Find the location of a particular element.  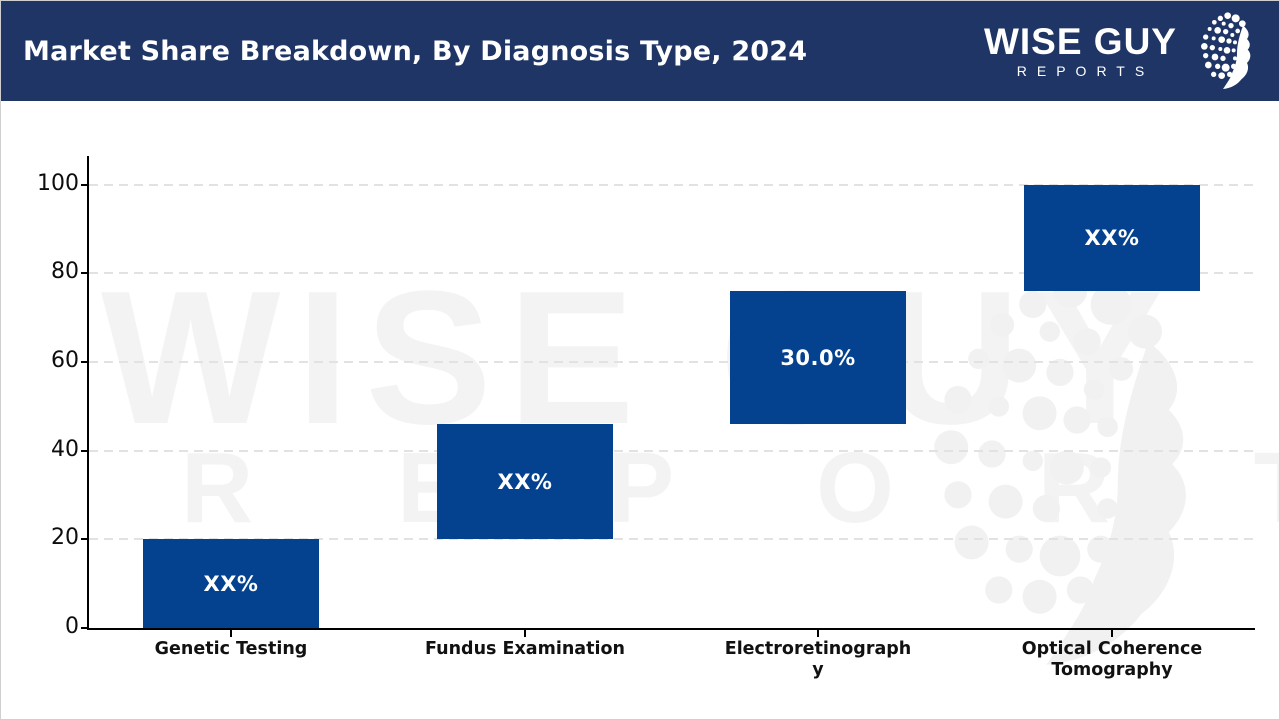

bar-fundus-examination: XX% is located at coordinates (525, 482).